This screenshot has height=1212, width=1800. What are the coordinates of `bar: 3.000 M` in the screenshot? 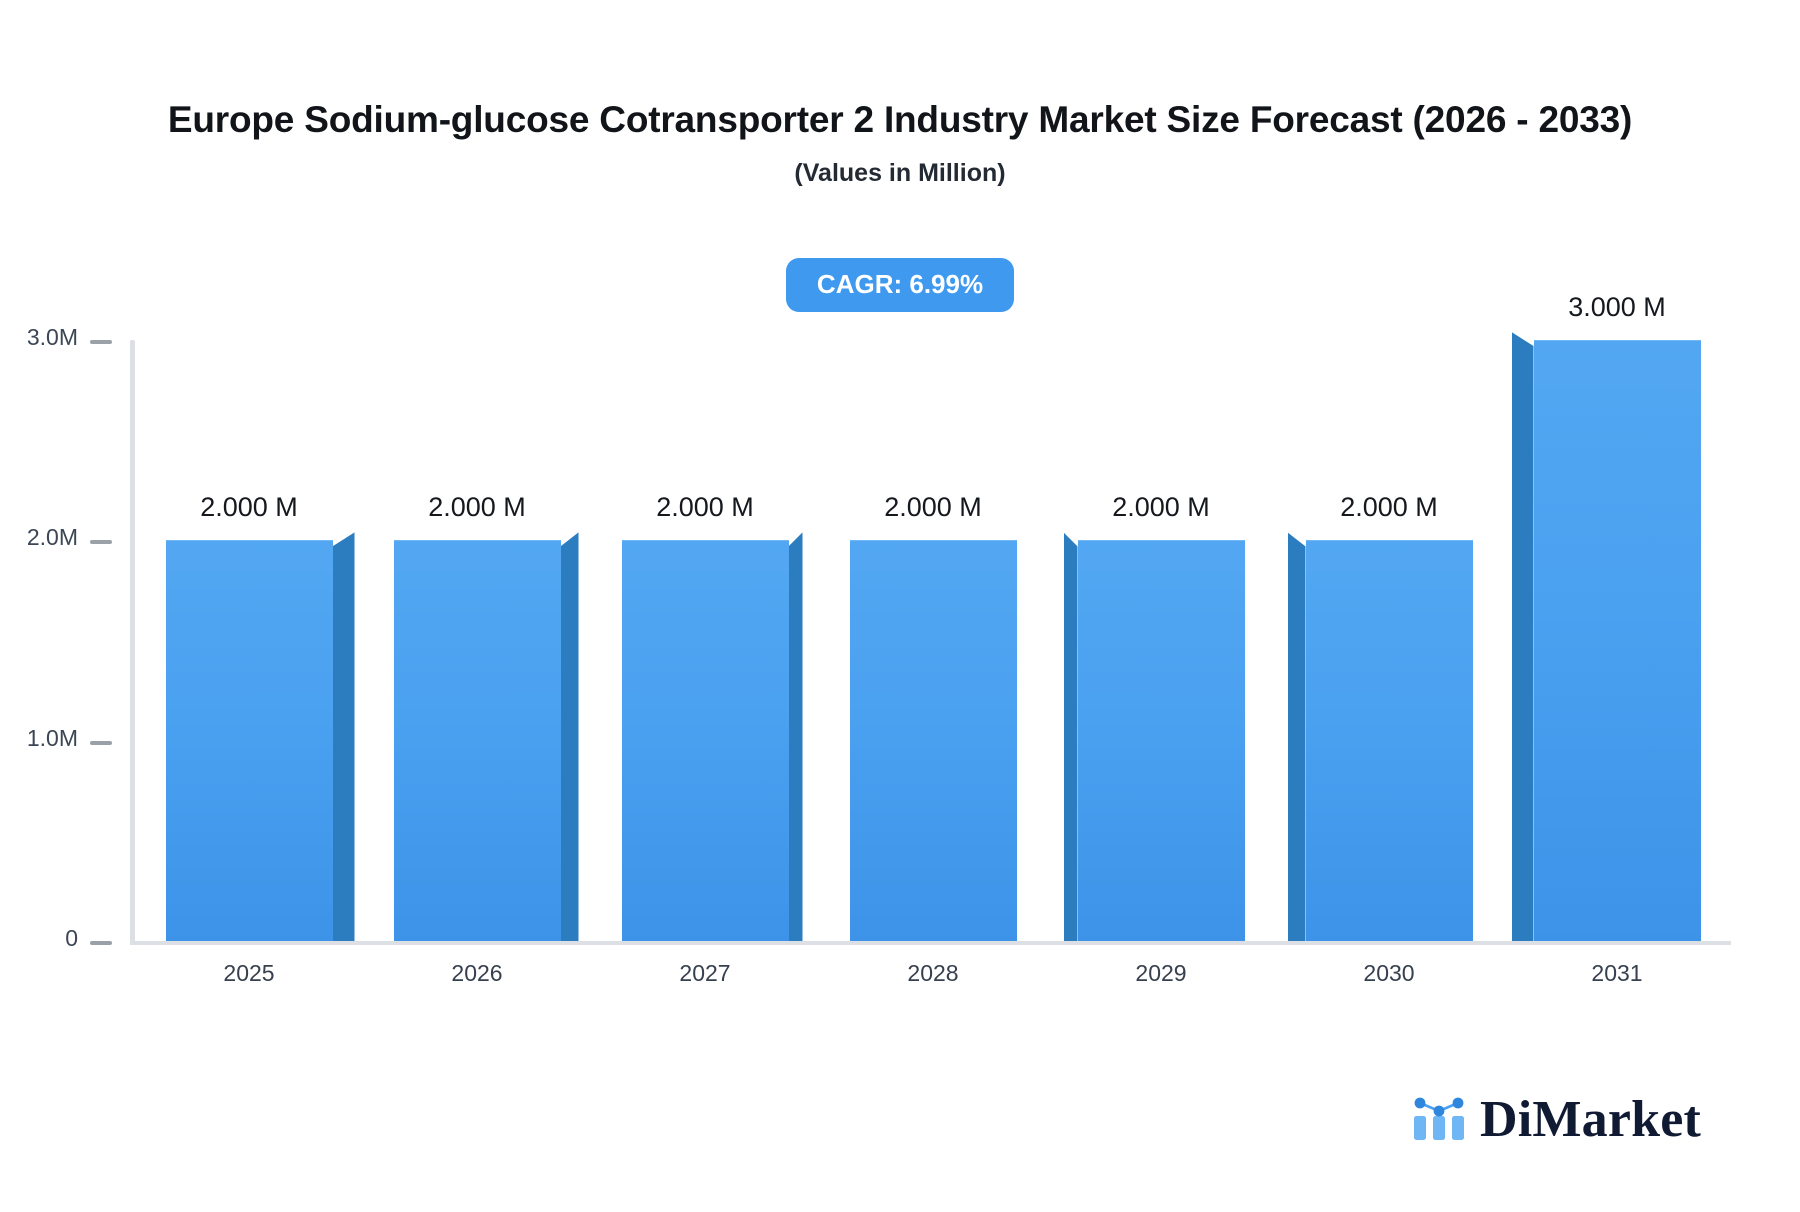 It's located at (1606, 616).